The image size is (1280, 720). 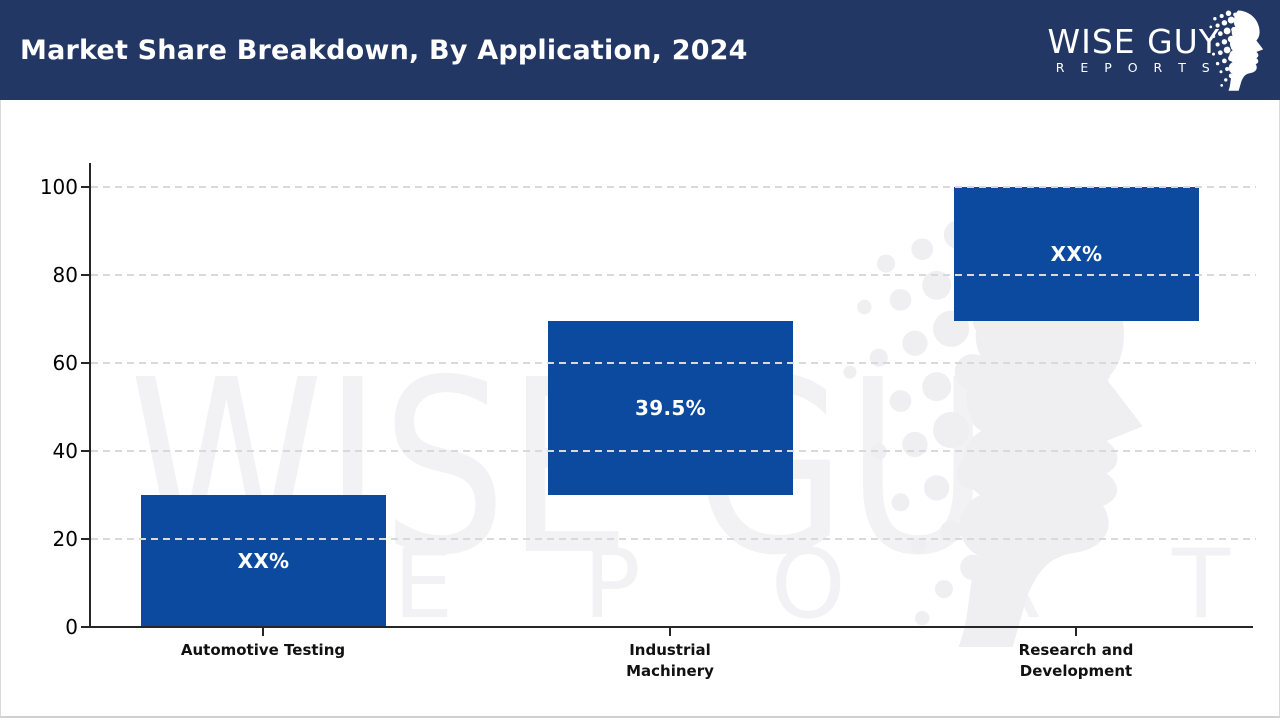 I want to click on y-tick-label: 20, so click(x=65, y=539).